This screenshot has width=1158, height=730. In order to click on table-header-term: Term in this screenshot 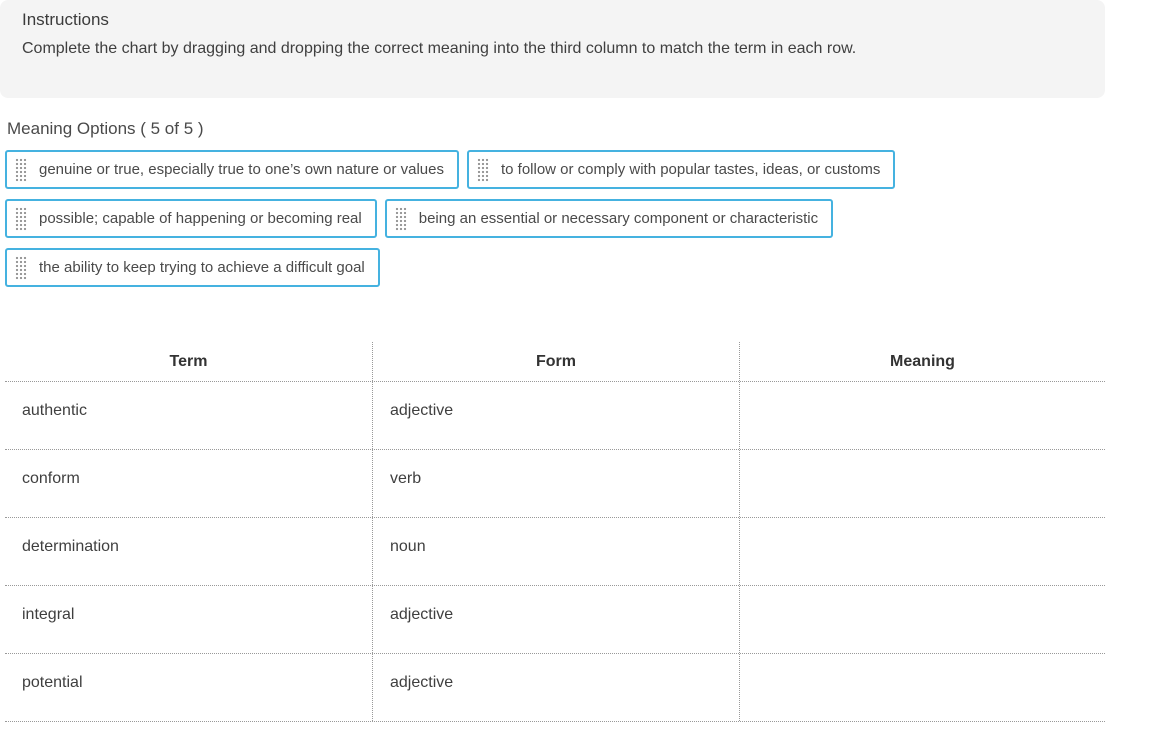, I will do `click(188, 361)`.